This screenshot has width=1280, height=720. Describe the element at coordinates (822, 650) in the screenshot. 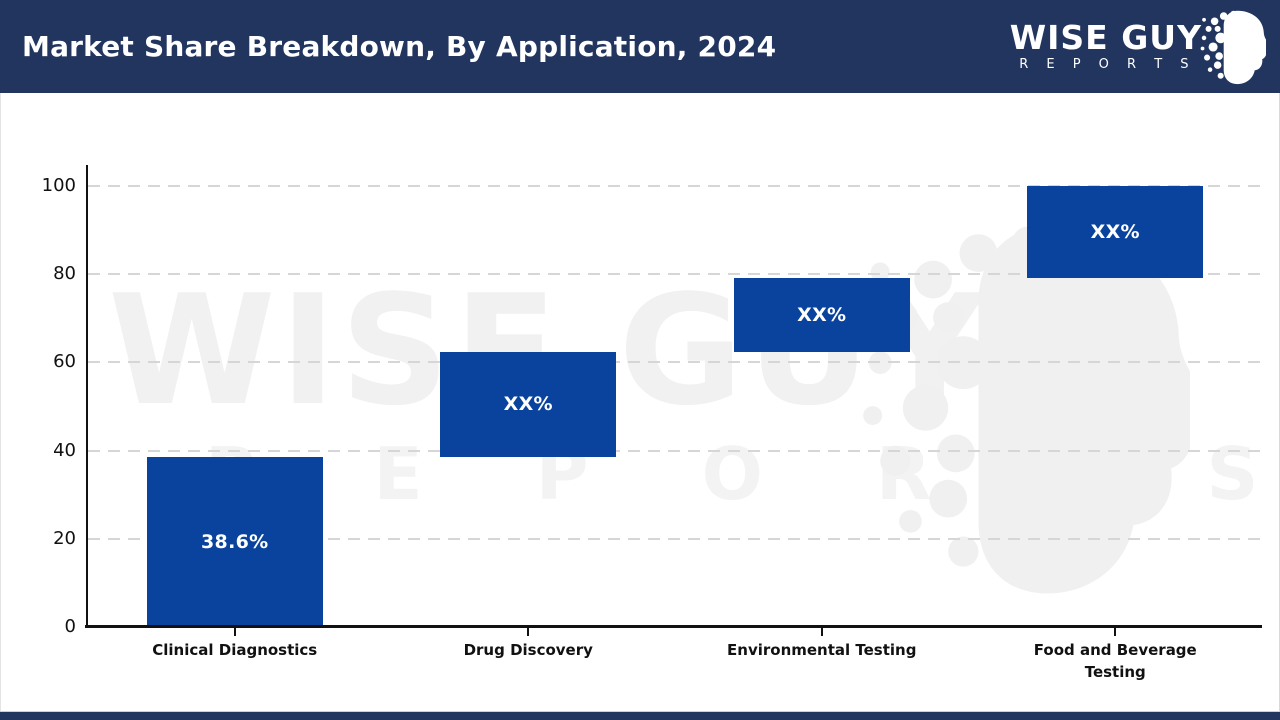

I see `x-tick-label-environmental-testing: Environmental Testing` at that location.